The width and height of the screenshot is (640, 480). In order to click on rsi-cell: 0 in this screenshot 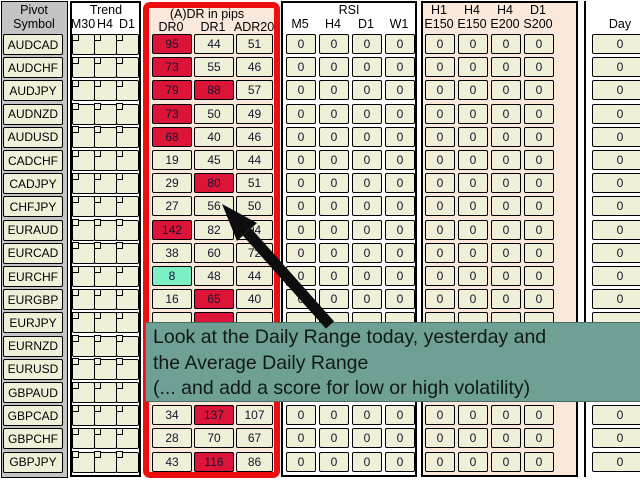, I will do `click(301, 113)`.